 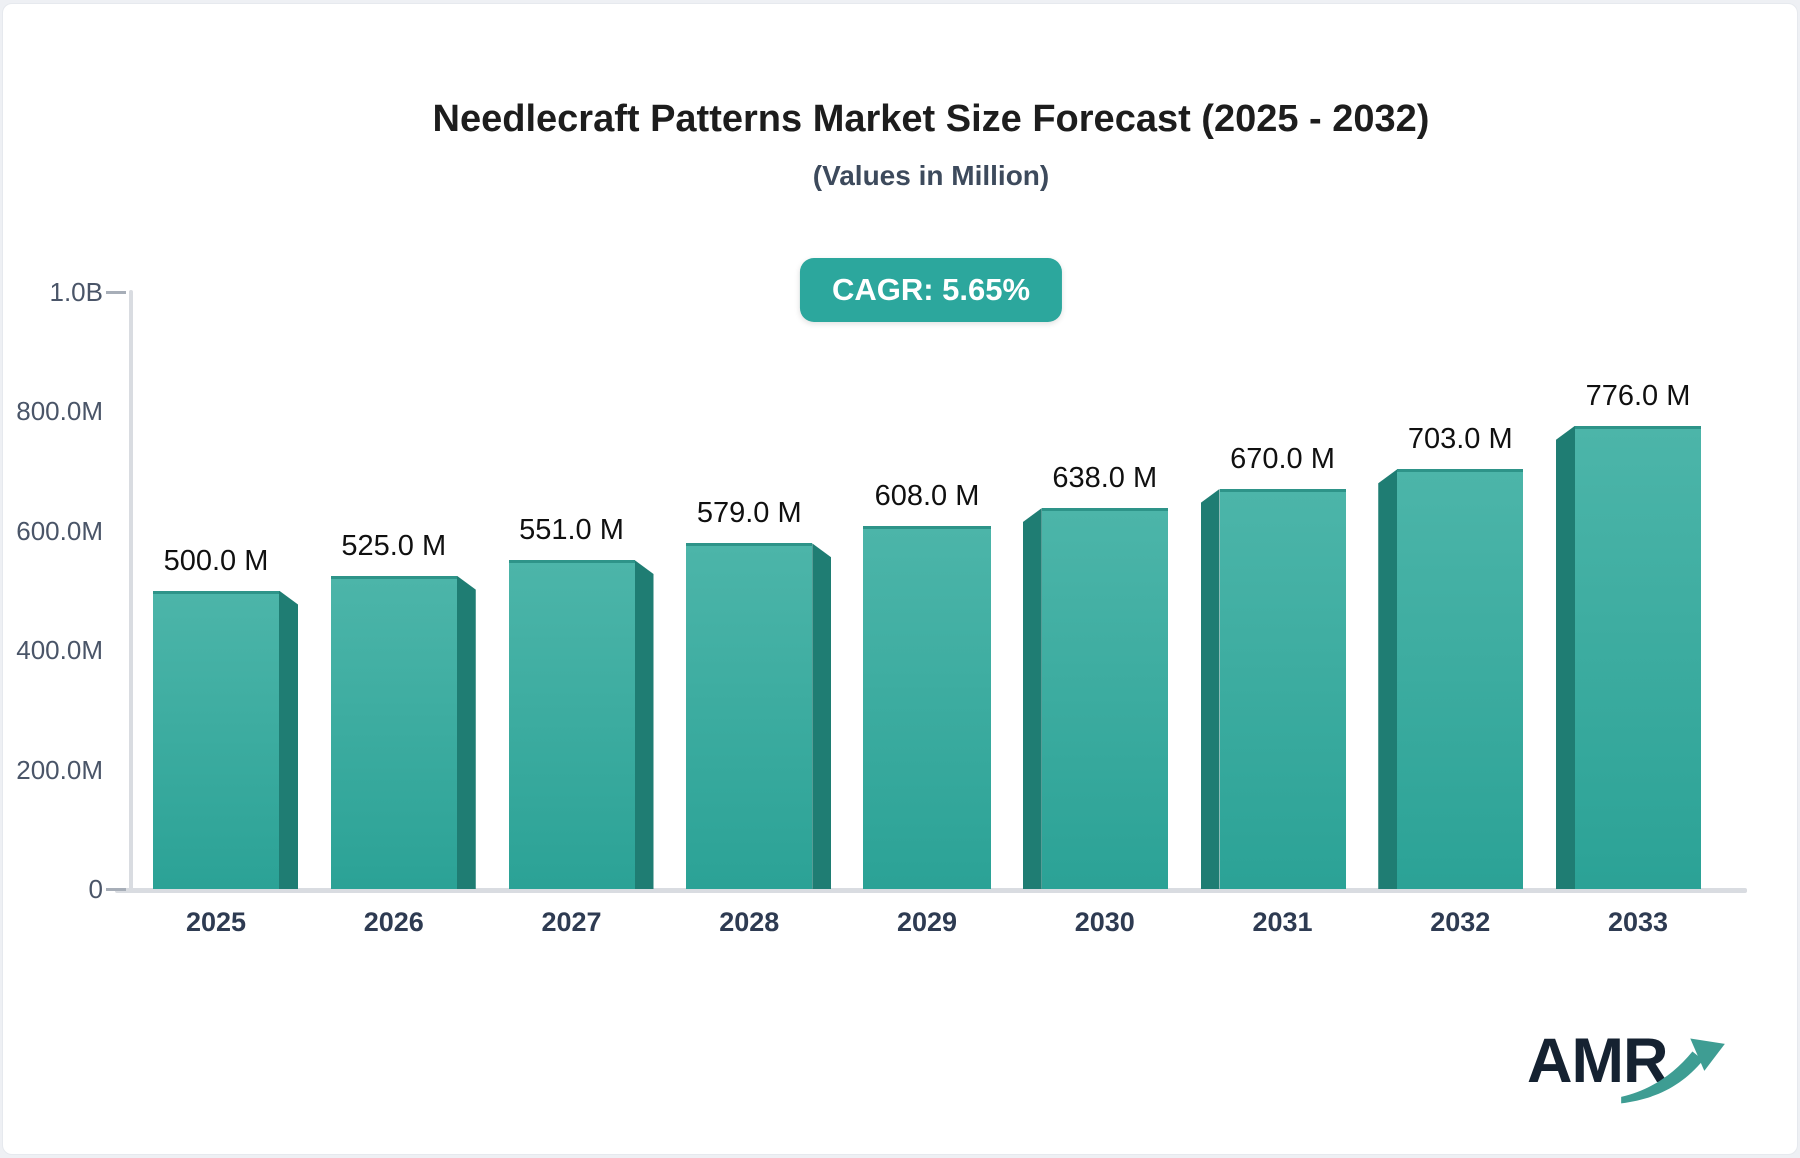 What do you see at coordinates (216, 922) in the screenshot?
I see `x-axis-category-label: 2025` at bounding box center [216, 922].